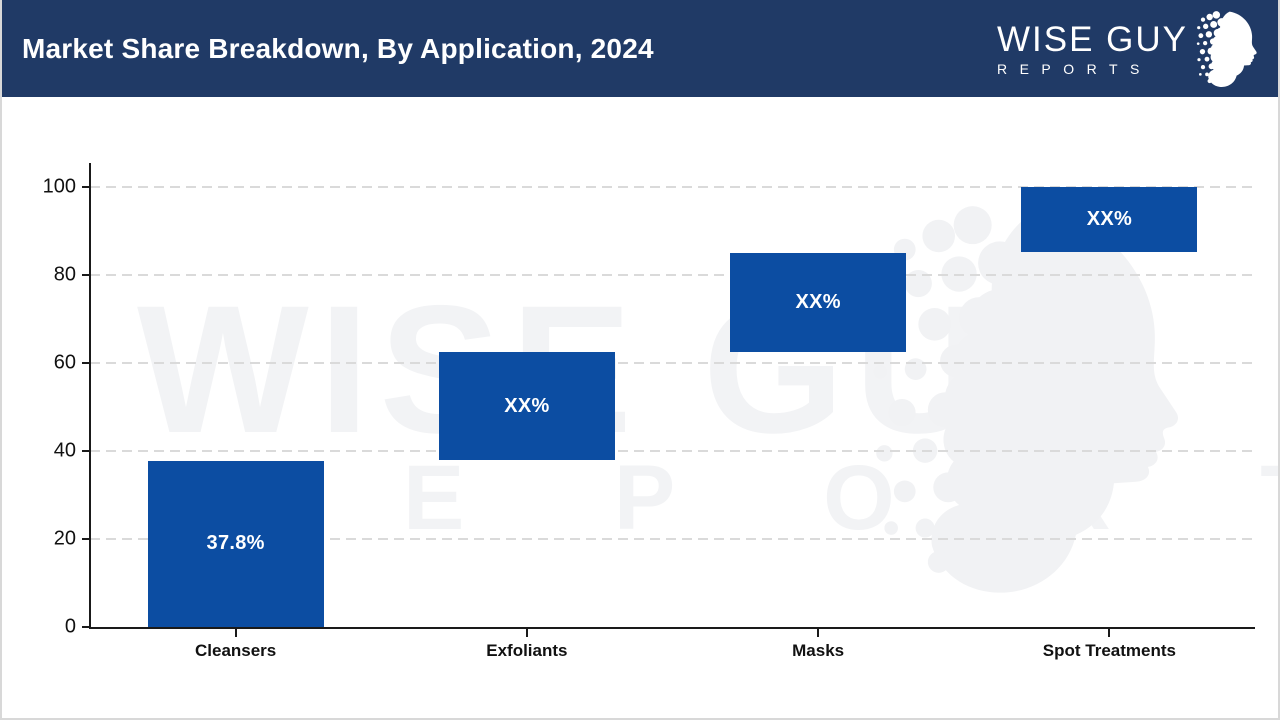 The width and height of the screenshot is (1280, 720). What do you see at coordinates (672, 628) in the screenshot?
I see `x-axis-line` at bounding box center [672, 628].